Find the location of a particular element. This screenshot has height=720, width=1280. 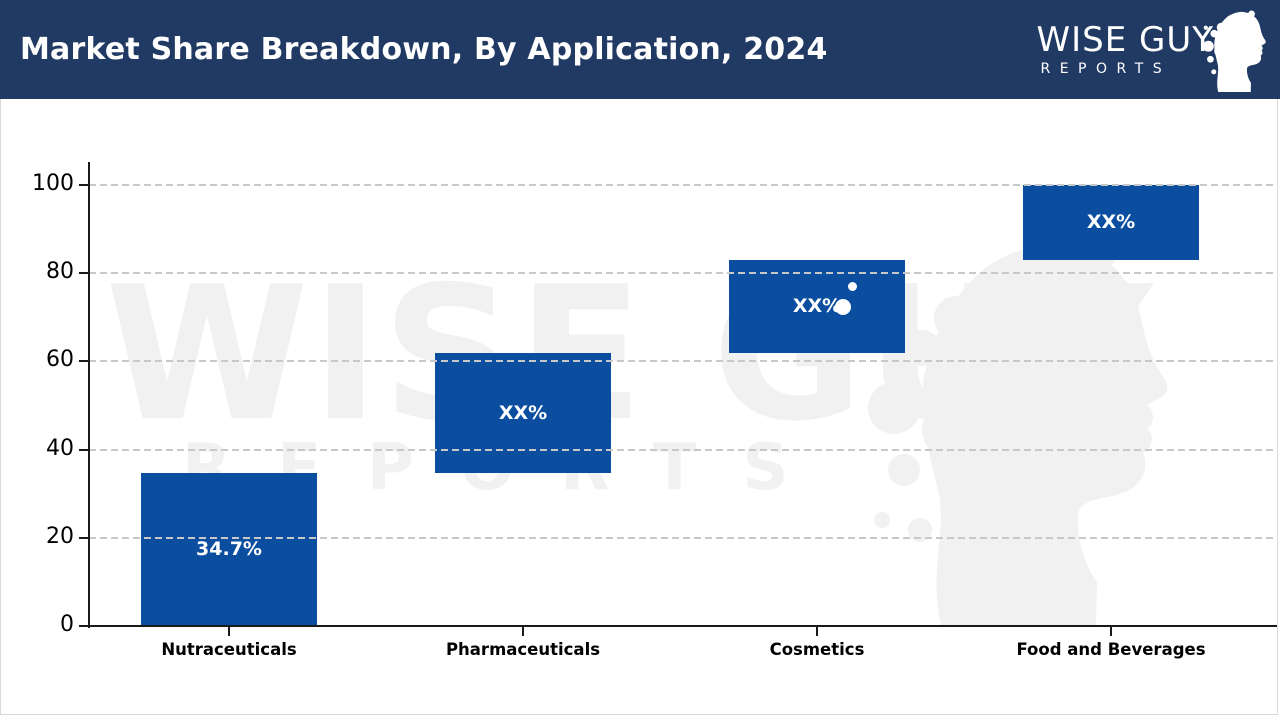

x-tick-label: Cosmetics is located at coordinates (817, 649).